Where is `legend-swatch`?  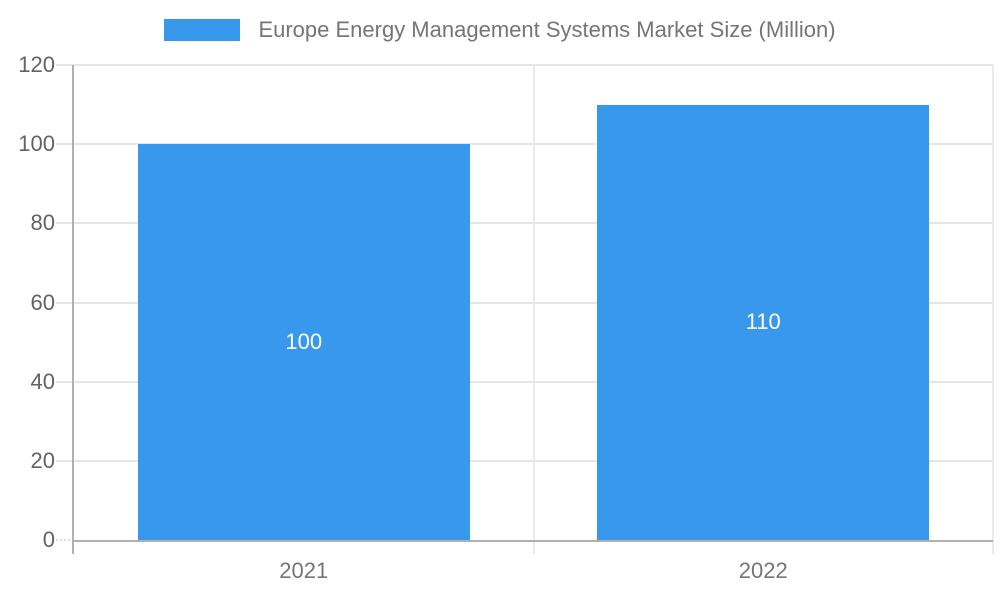
legend-swatch is located at coordinates (202, 30).